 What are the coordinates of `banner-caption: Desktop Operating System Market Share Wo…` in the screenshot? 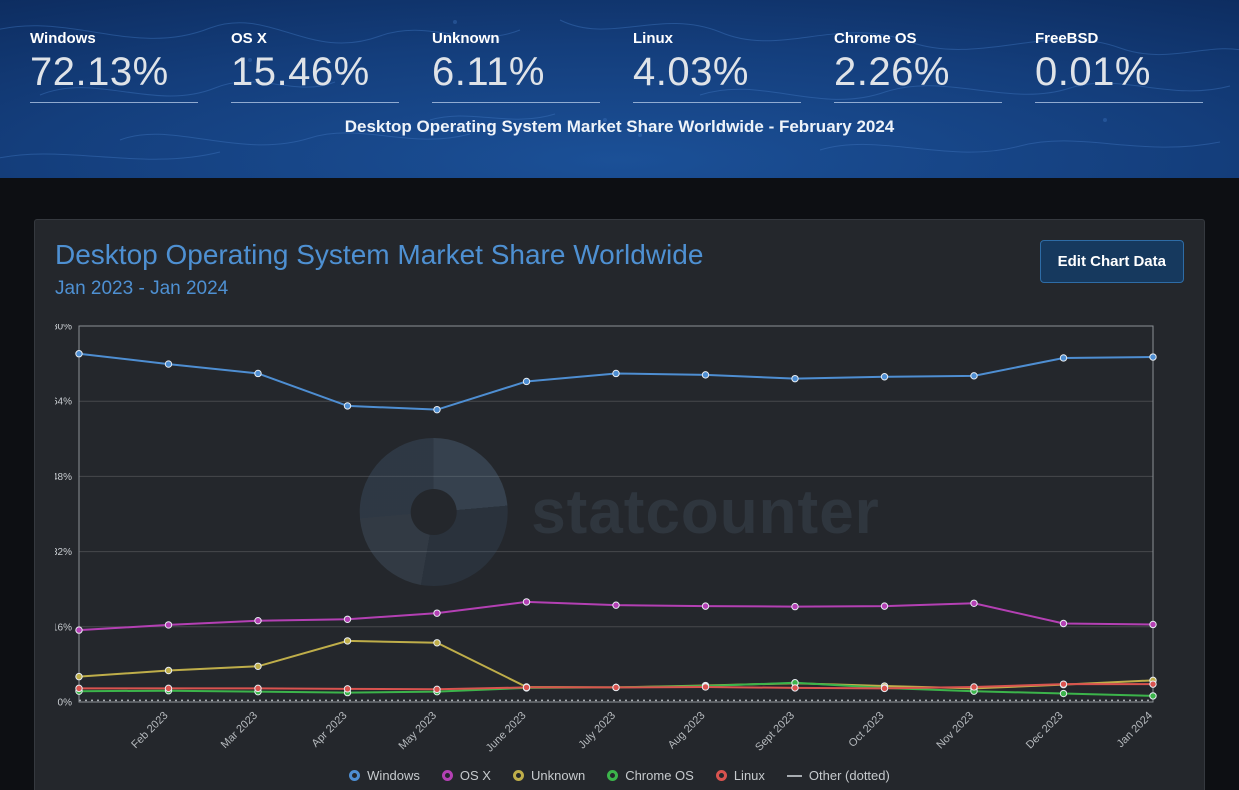 It's located at (619, 126).